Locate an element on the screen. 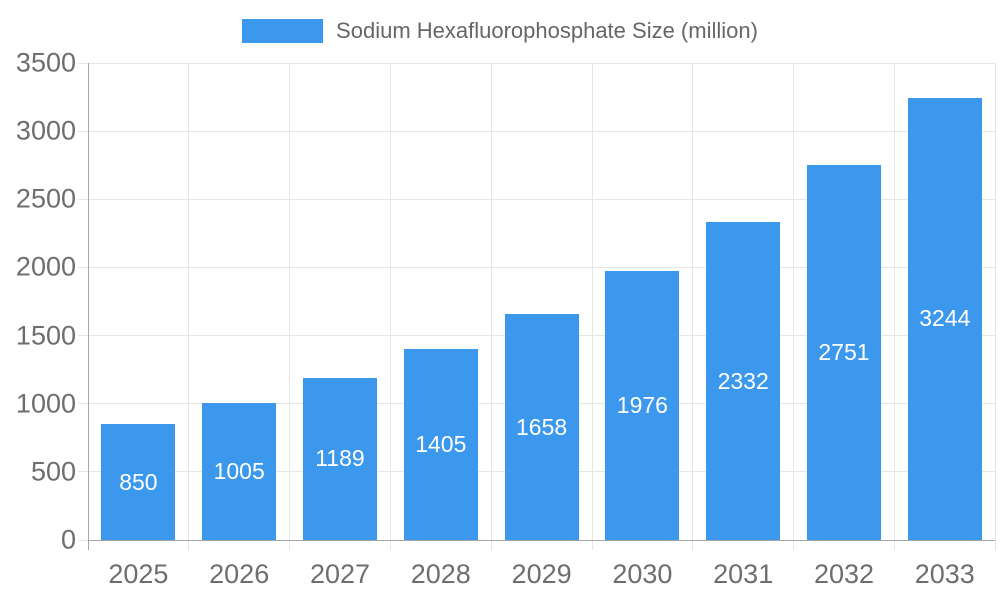 The width and height of the screenshot is (1000, 600). x-axis-tick-label: 2026 is located at coordinates (239, 574).